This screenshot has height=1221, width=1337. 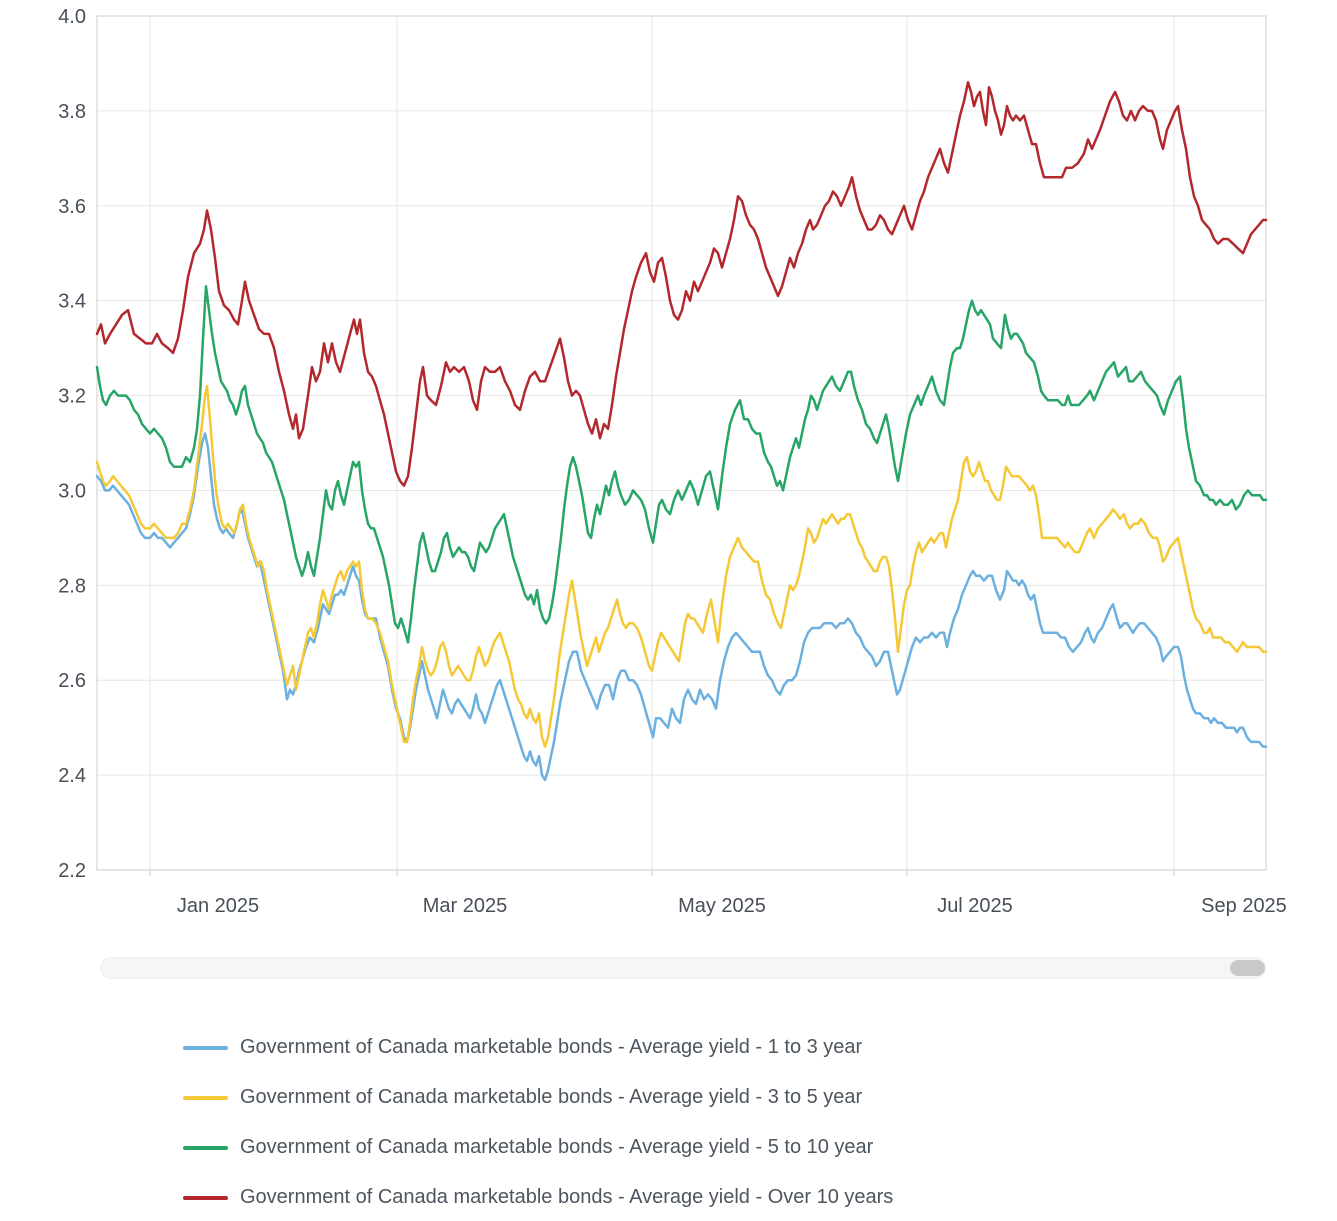 I want to click on y-axis-tick-label: 3.2, so click(x=72, y=397).